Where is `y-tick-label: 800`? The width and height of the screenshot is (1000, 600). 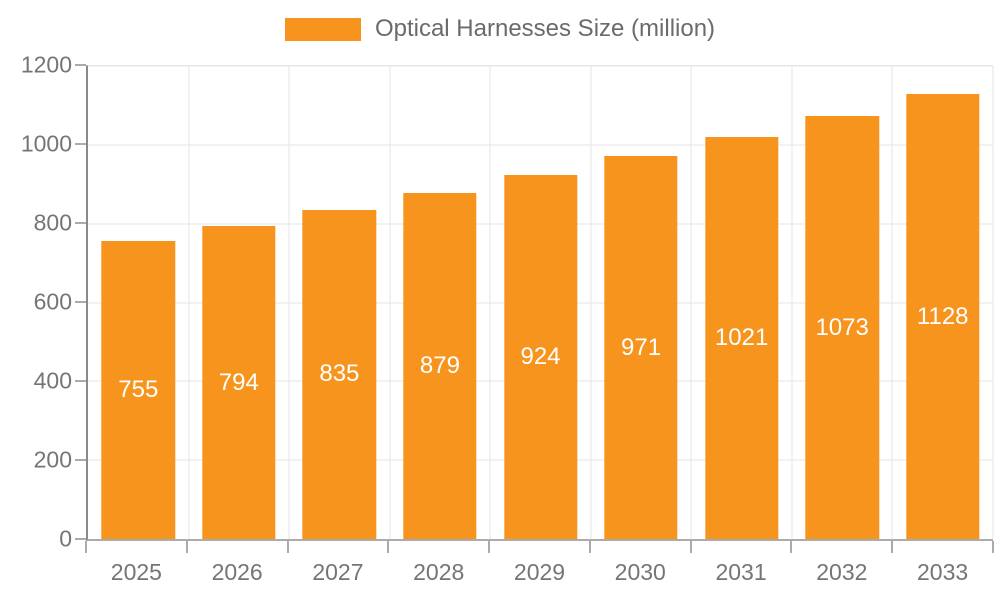 y-tick-label: 800 is located at coordinates (52, 222).